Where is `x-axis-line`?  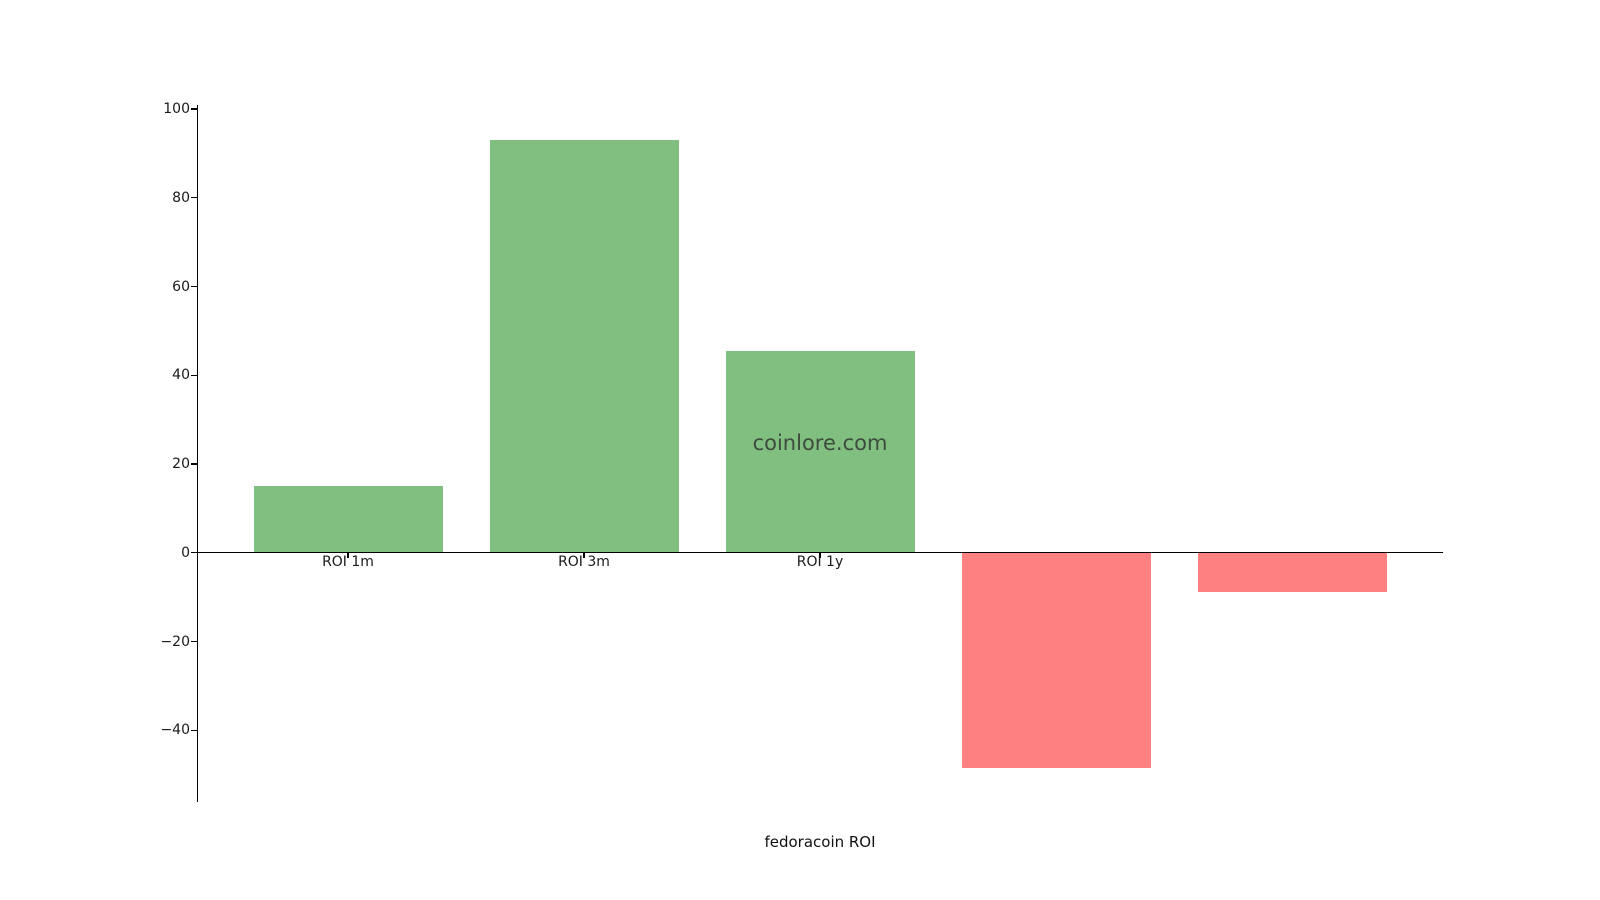 x-axis-line is located at coordinates (819, 553).